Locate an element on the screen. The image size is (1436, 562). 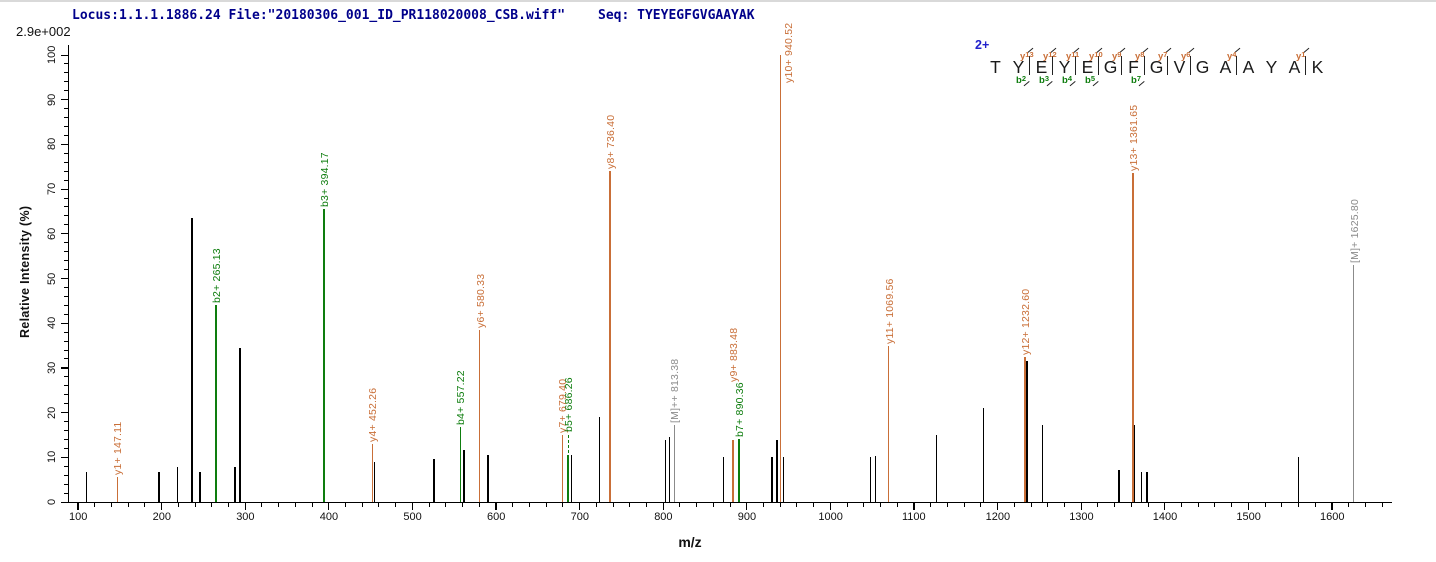
y-tick-label: 30 is located at coordinates (52, 367).